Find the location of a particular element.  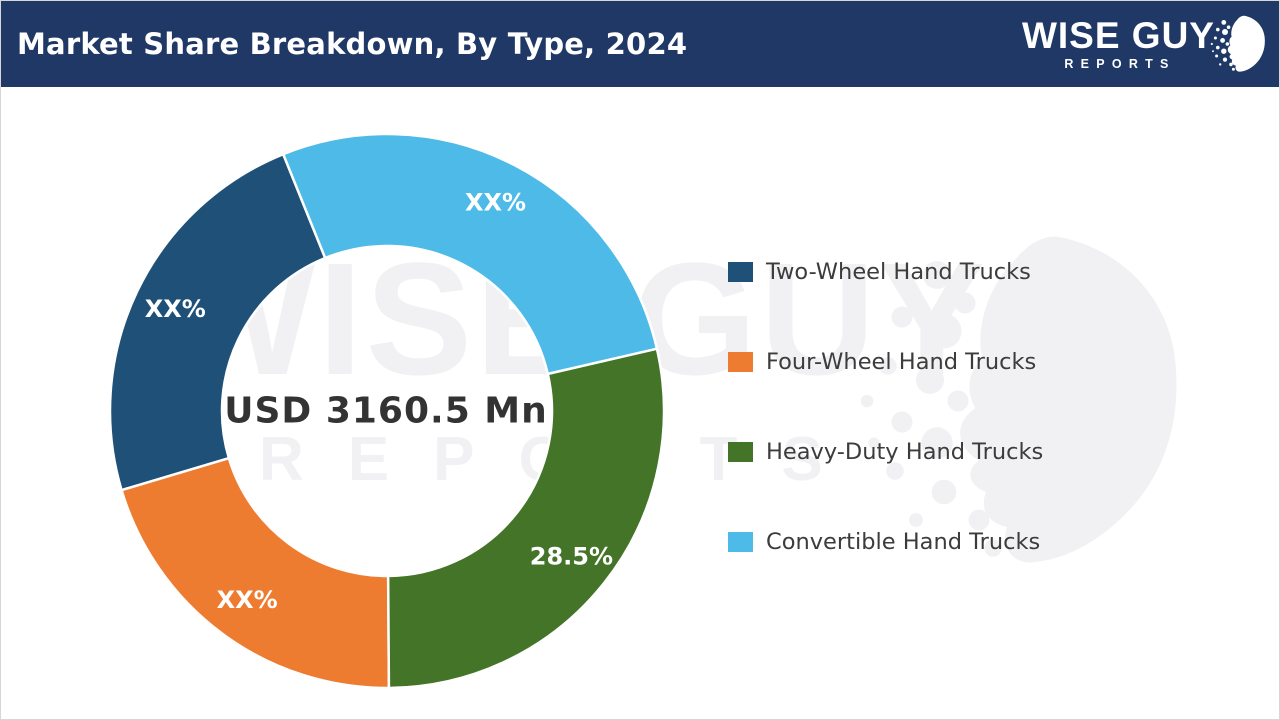

legend-item-four-wheel-hand-trucks: Four-Wheel Hand Trucks is located at coordinates (885, 362).